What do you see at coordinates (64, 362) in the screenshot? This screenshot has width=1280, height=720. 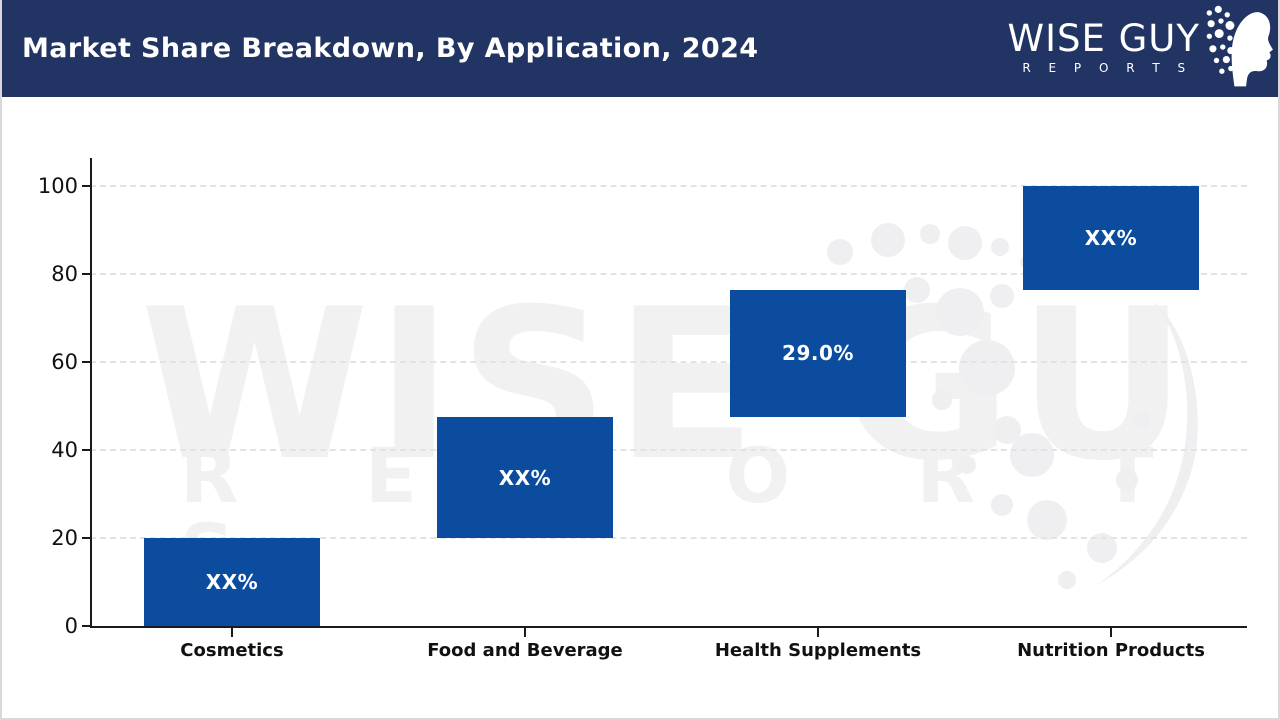 I see `y-tick-label-60: 60` at bounding box center [64, 362].